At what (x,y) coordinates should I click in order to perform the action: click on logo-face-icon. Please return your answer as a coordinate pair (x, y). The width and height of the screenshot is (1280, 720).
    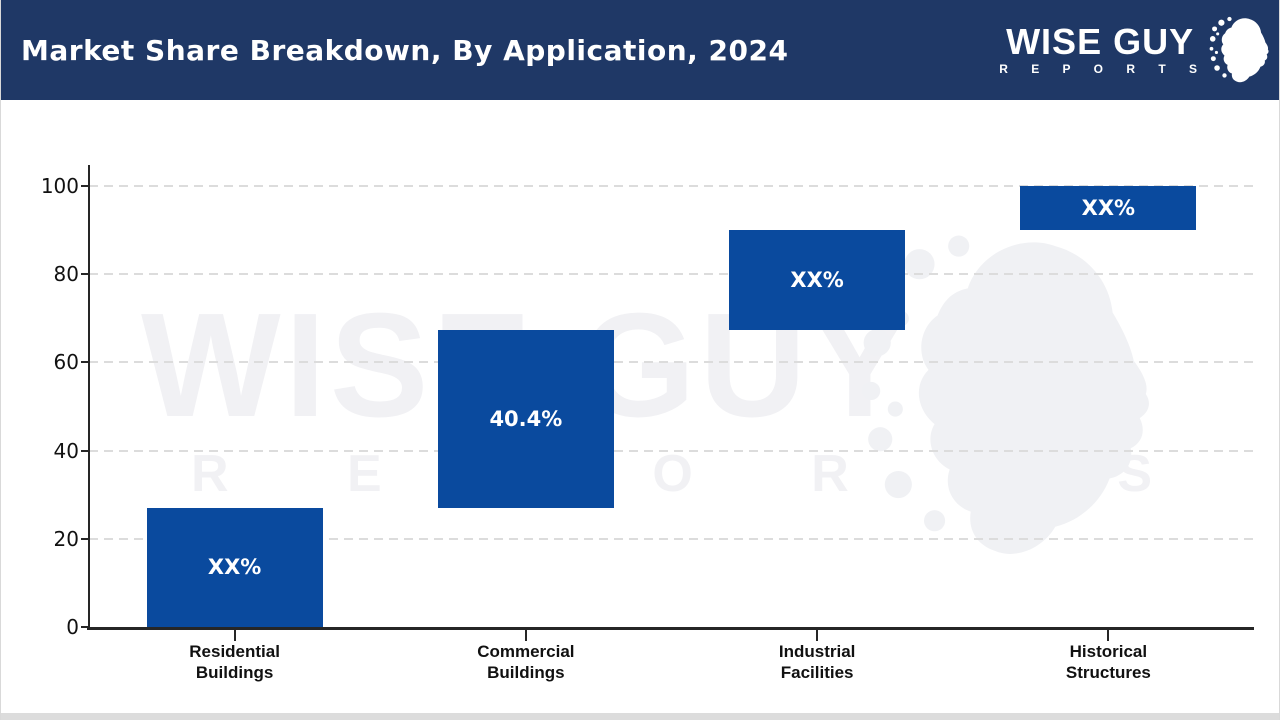
    Looking at the image, I should click on (1239, 49).